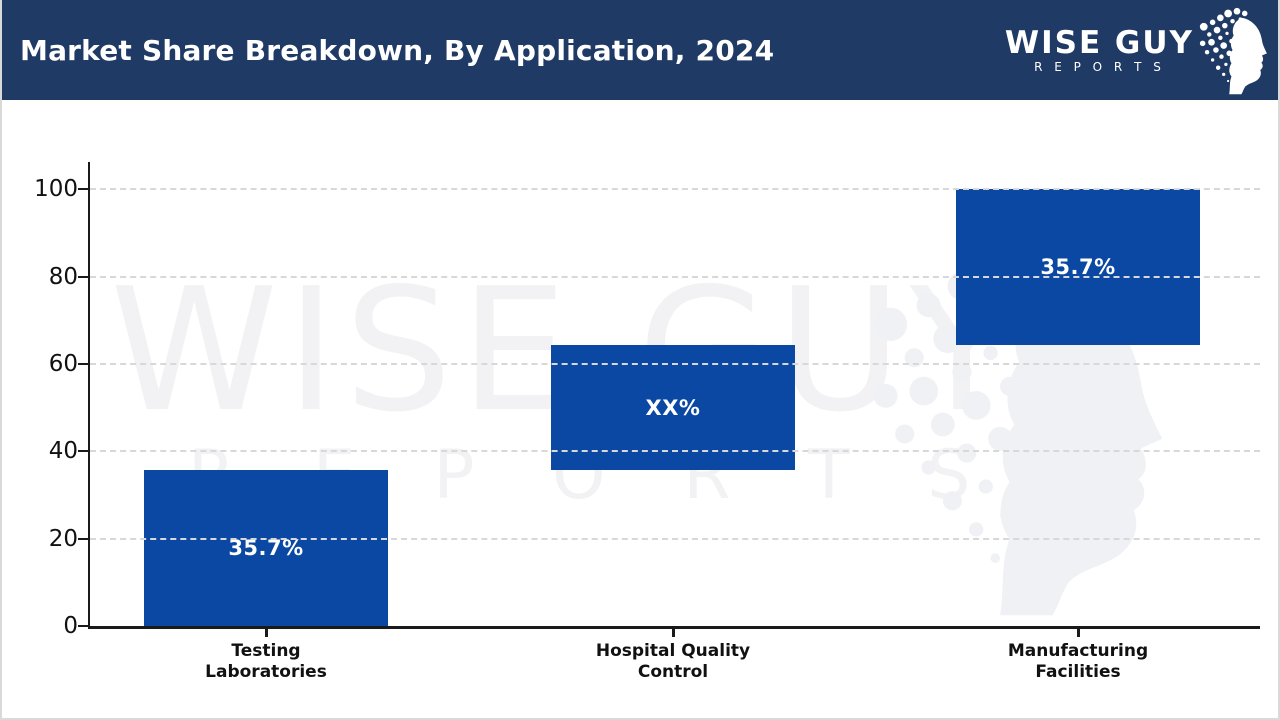 This screenshot has width=1280, height=720. I want to click on bar-value-label-2: 35.7%, so click(1078, 267).